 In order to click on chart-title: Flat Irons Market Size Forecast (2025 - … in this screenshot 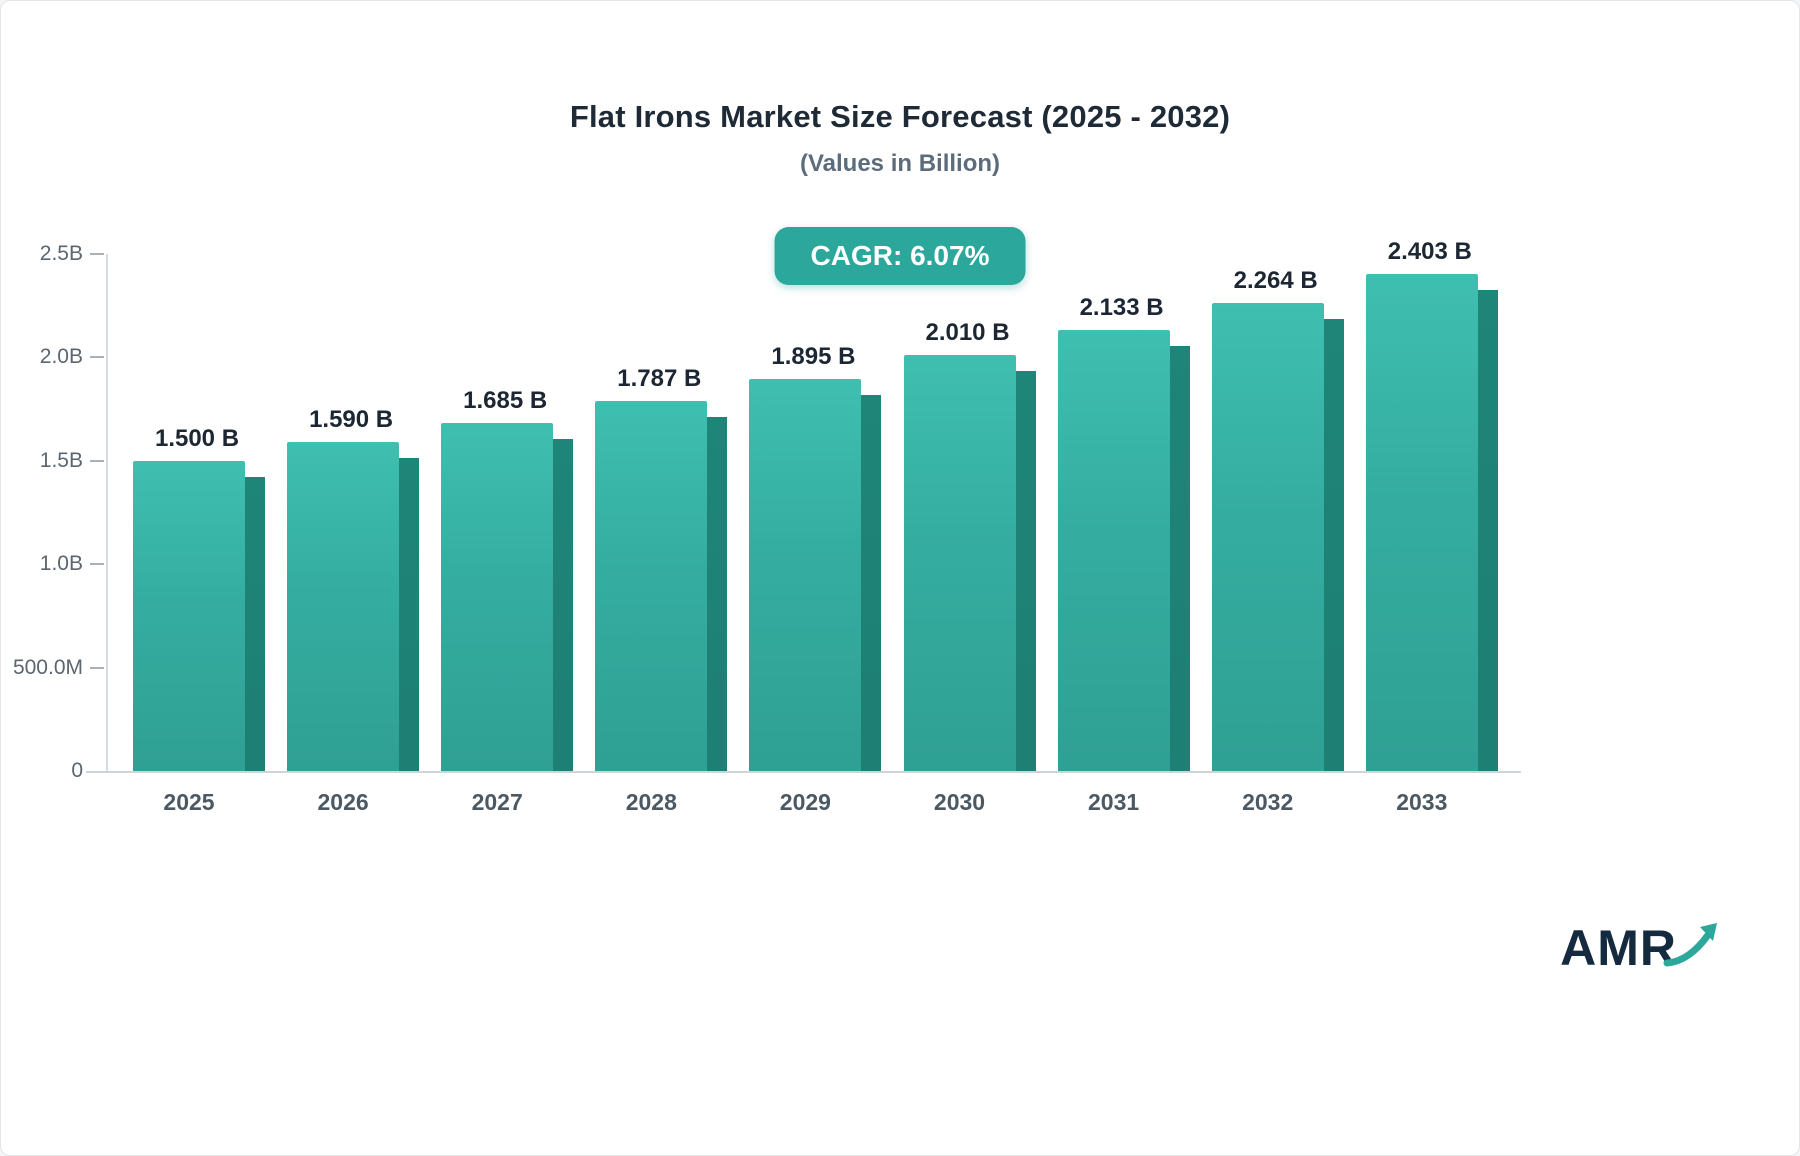, I will do `click(900, 116)`.